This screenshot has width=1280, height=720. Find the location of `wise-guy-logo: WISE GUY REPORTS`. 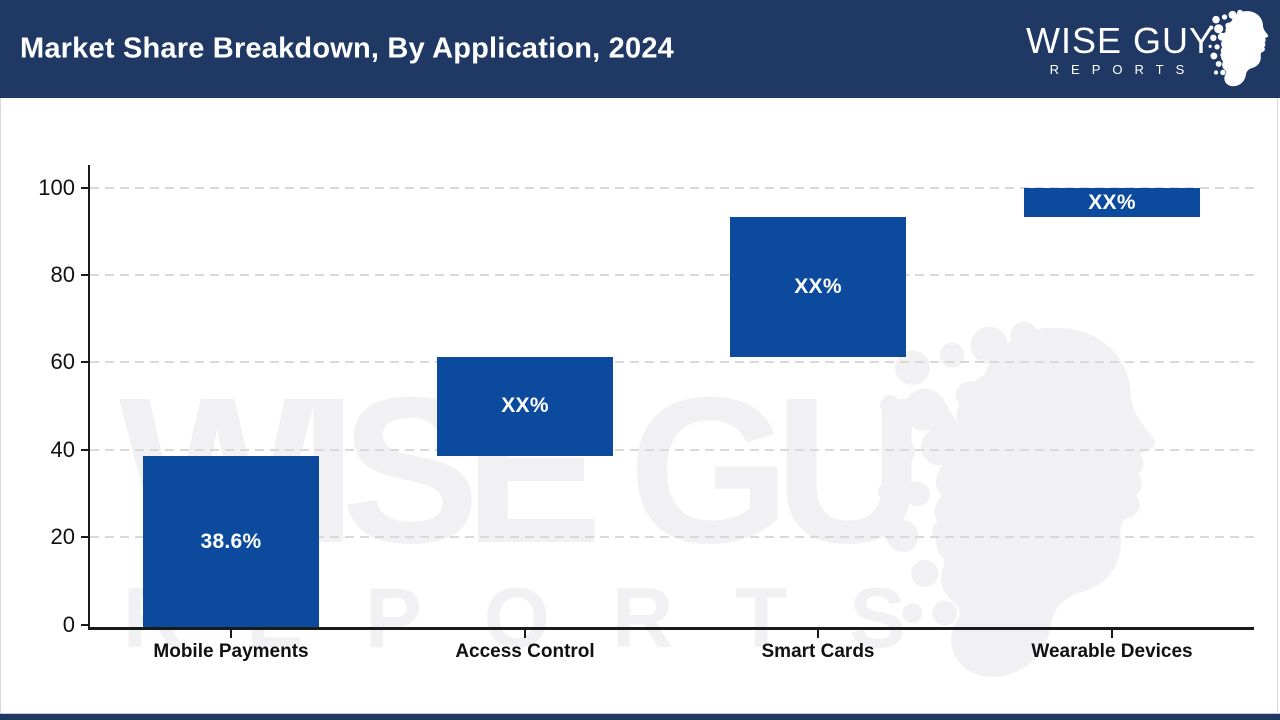

wise-guy-logo: WISE GUY REPORTS is located at coordinates (1149, 49).